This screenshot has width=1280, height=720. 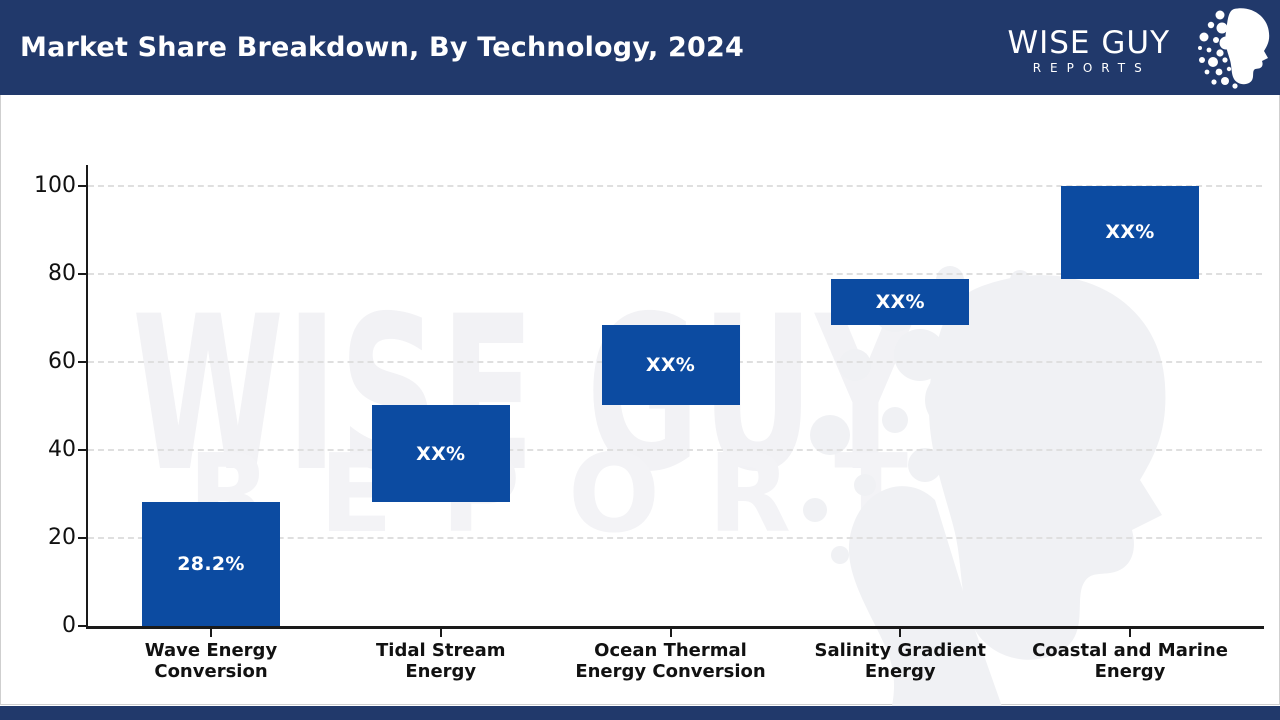 What do you see at coordinates (62, 537) in the screenshot?
I see `y-tick-label: 20` at bounding box center [62, 537].